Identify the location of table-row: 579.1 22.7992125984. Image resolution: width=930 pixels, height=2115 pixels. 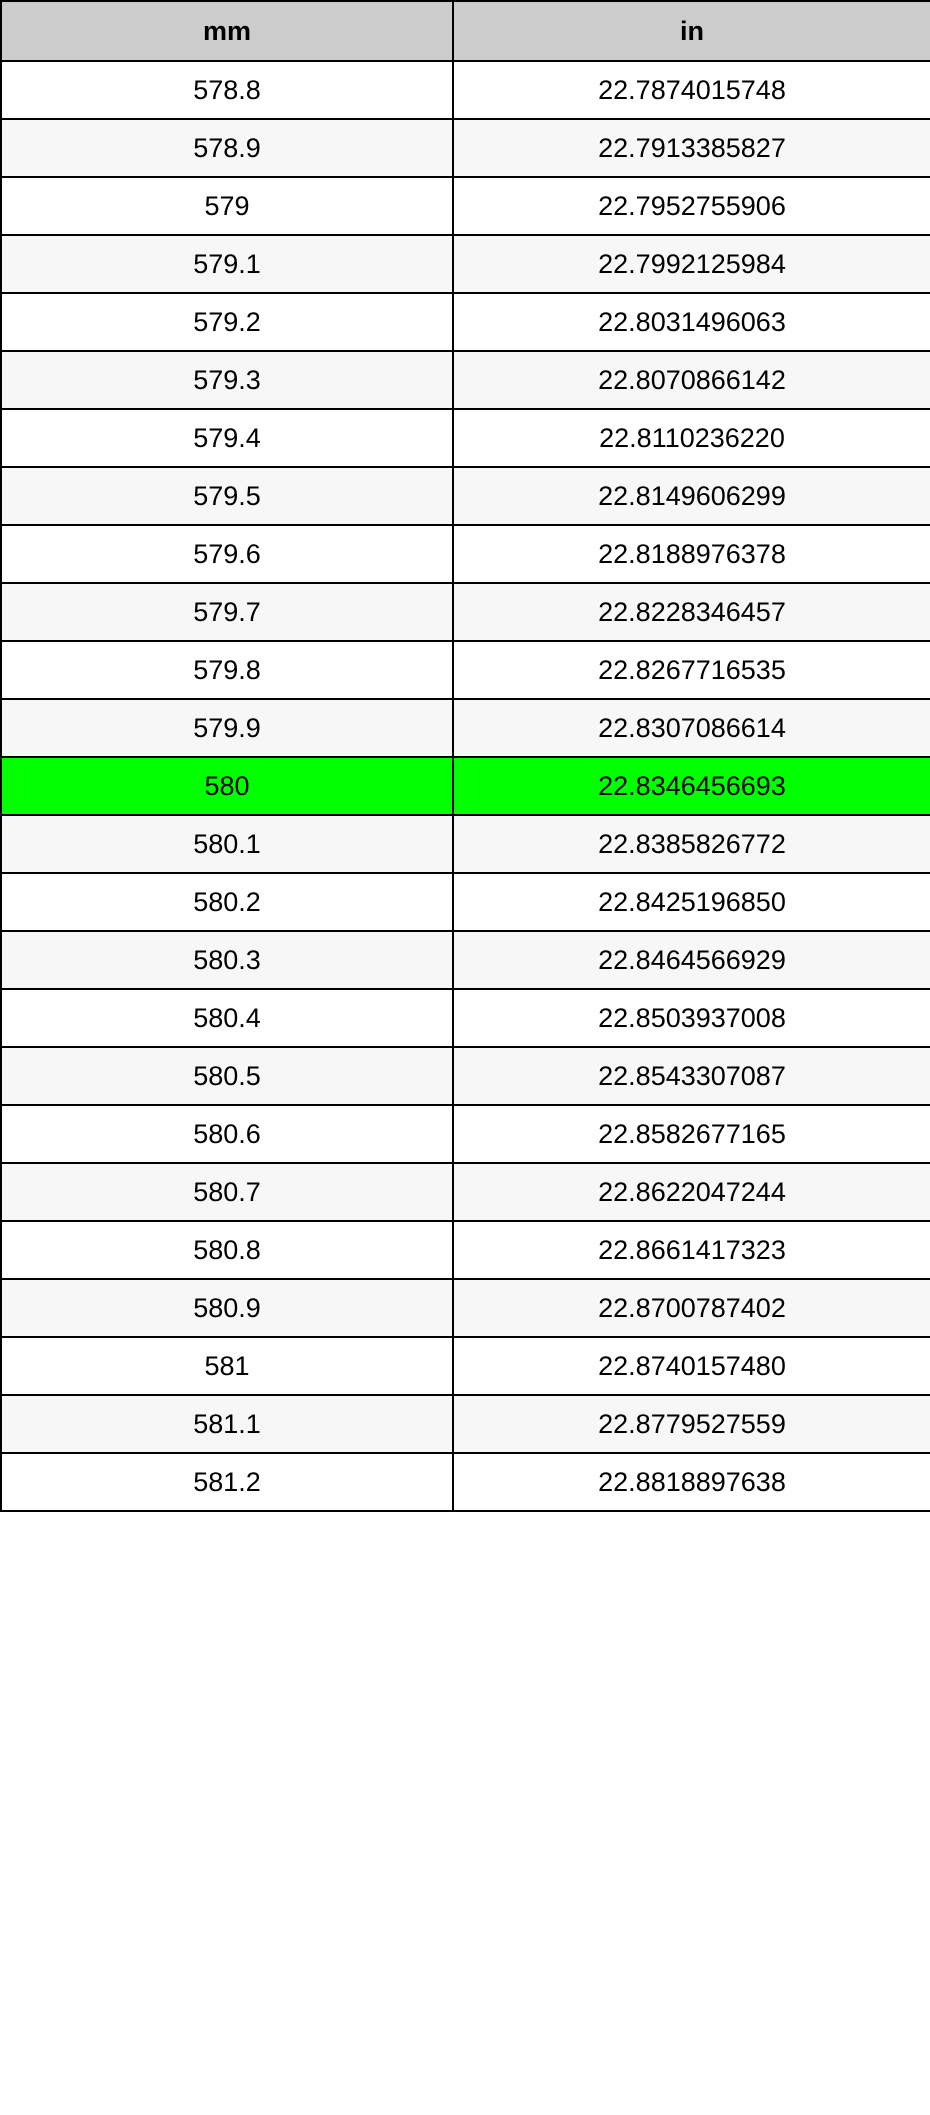
(465, 264).